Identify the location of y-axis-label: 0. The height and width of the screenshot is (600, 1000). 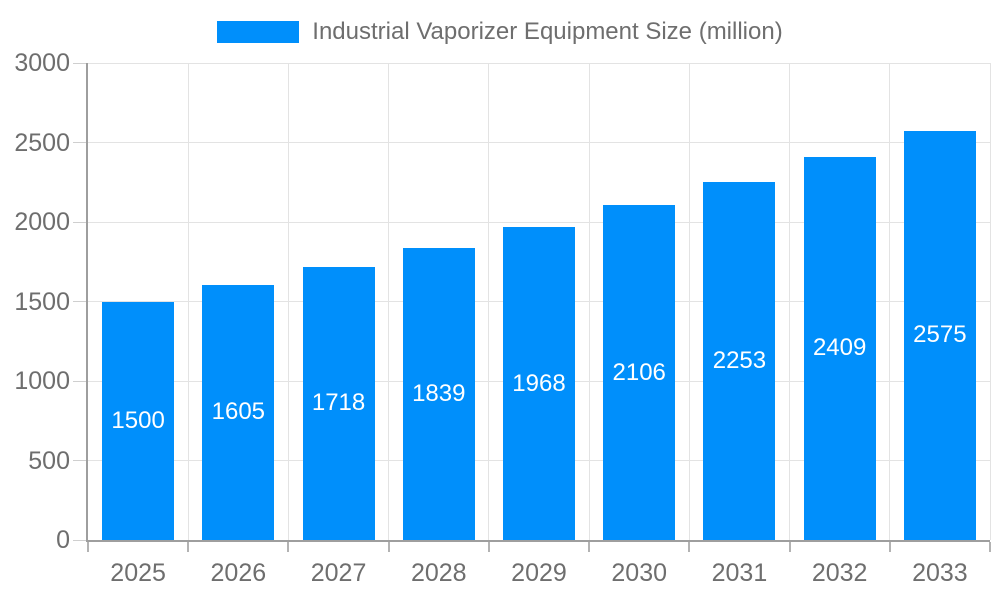
(63, 540).